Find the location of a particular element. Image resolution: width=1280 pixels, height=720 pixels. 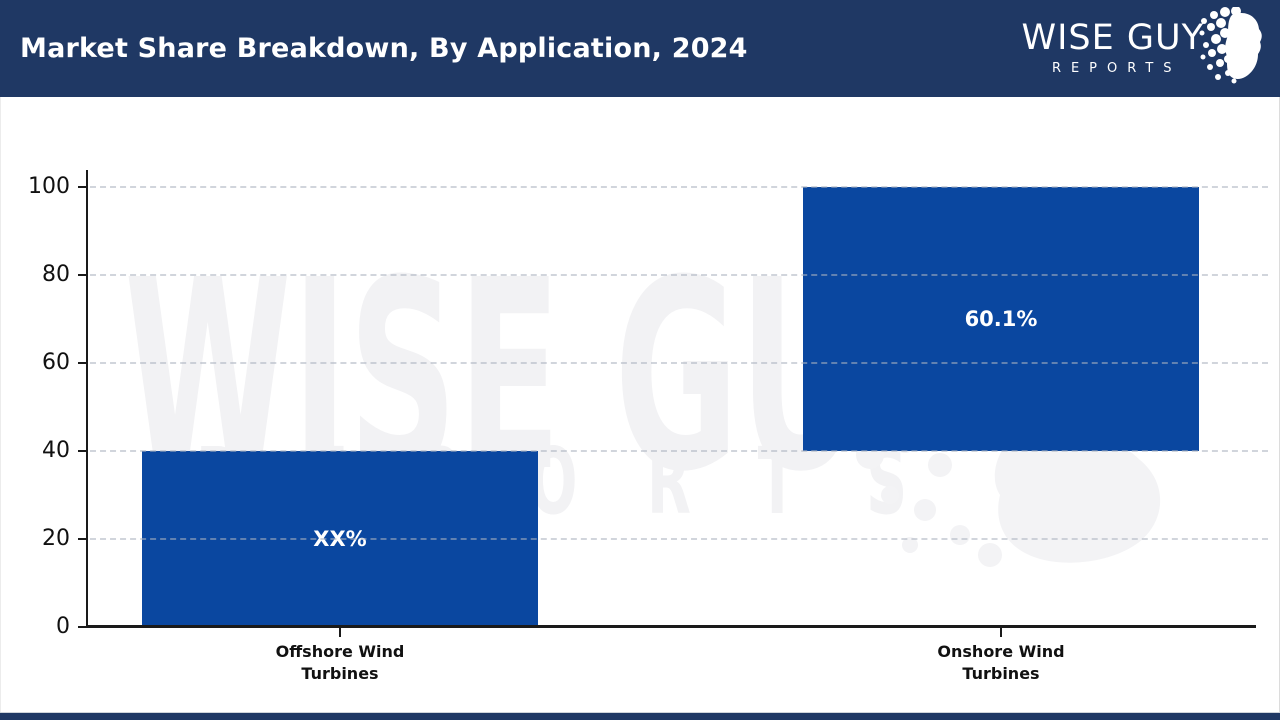

x-axis-label-onshore-wind-turbines: Onshore Wind Turbines is located at coordinates (1001, 662).